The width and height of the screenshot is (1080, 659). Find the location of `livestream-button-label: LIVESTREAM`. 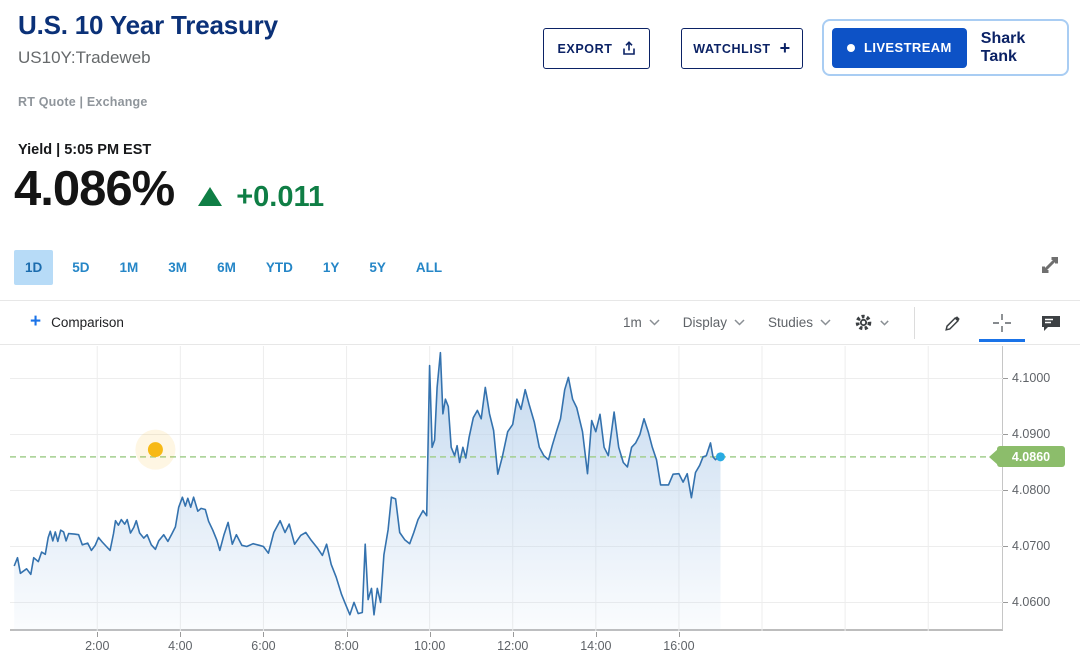

livestream-button-label: LIVESTREAM is located at coordinates (908, 47).